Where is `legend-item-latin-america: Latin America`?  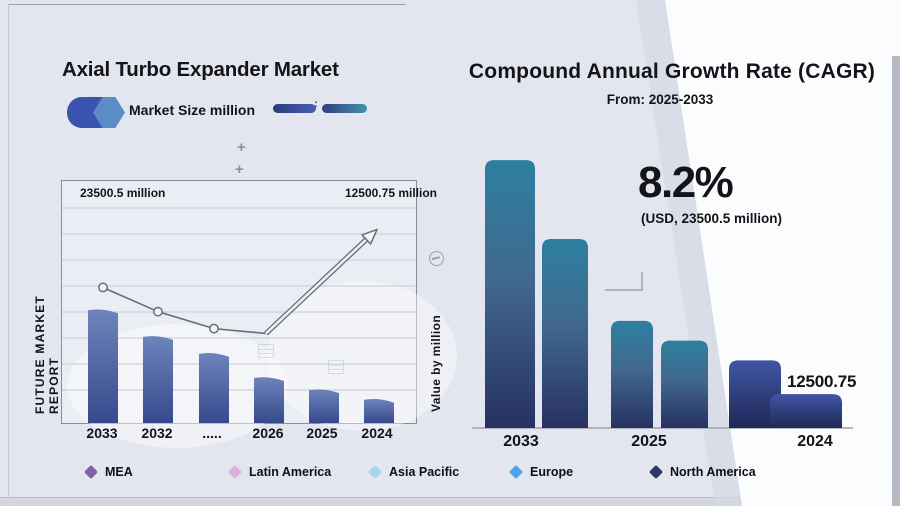
legend-item-latin-america: Latin America is located at coordinates (279, 472).